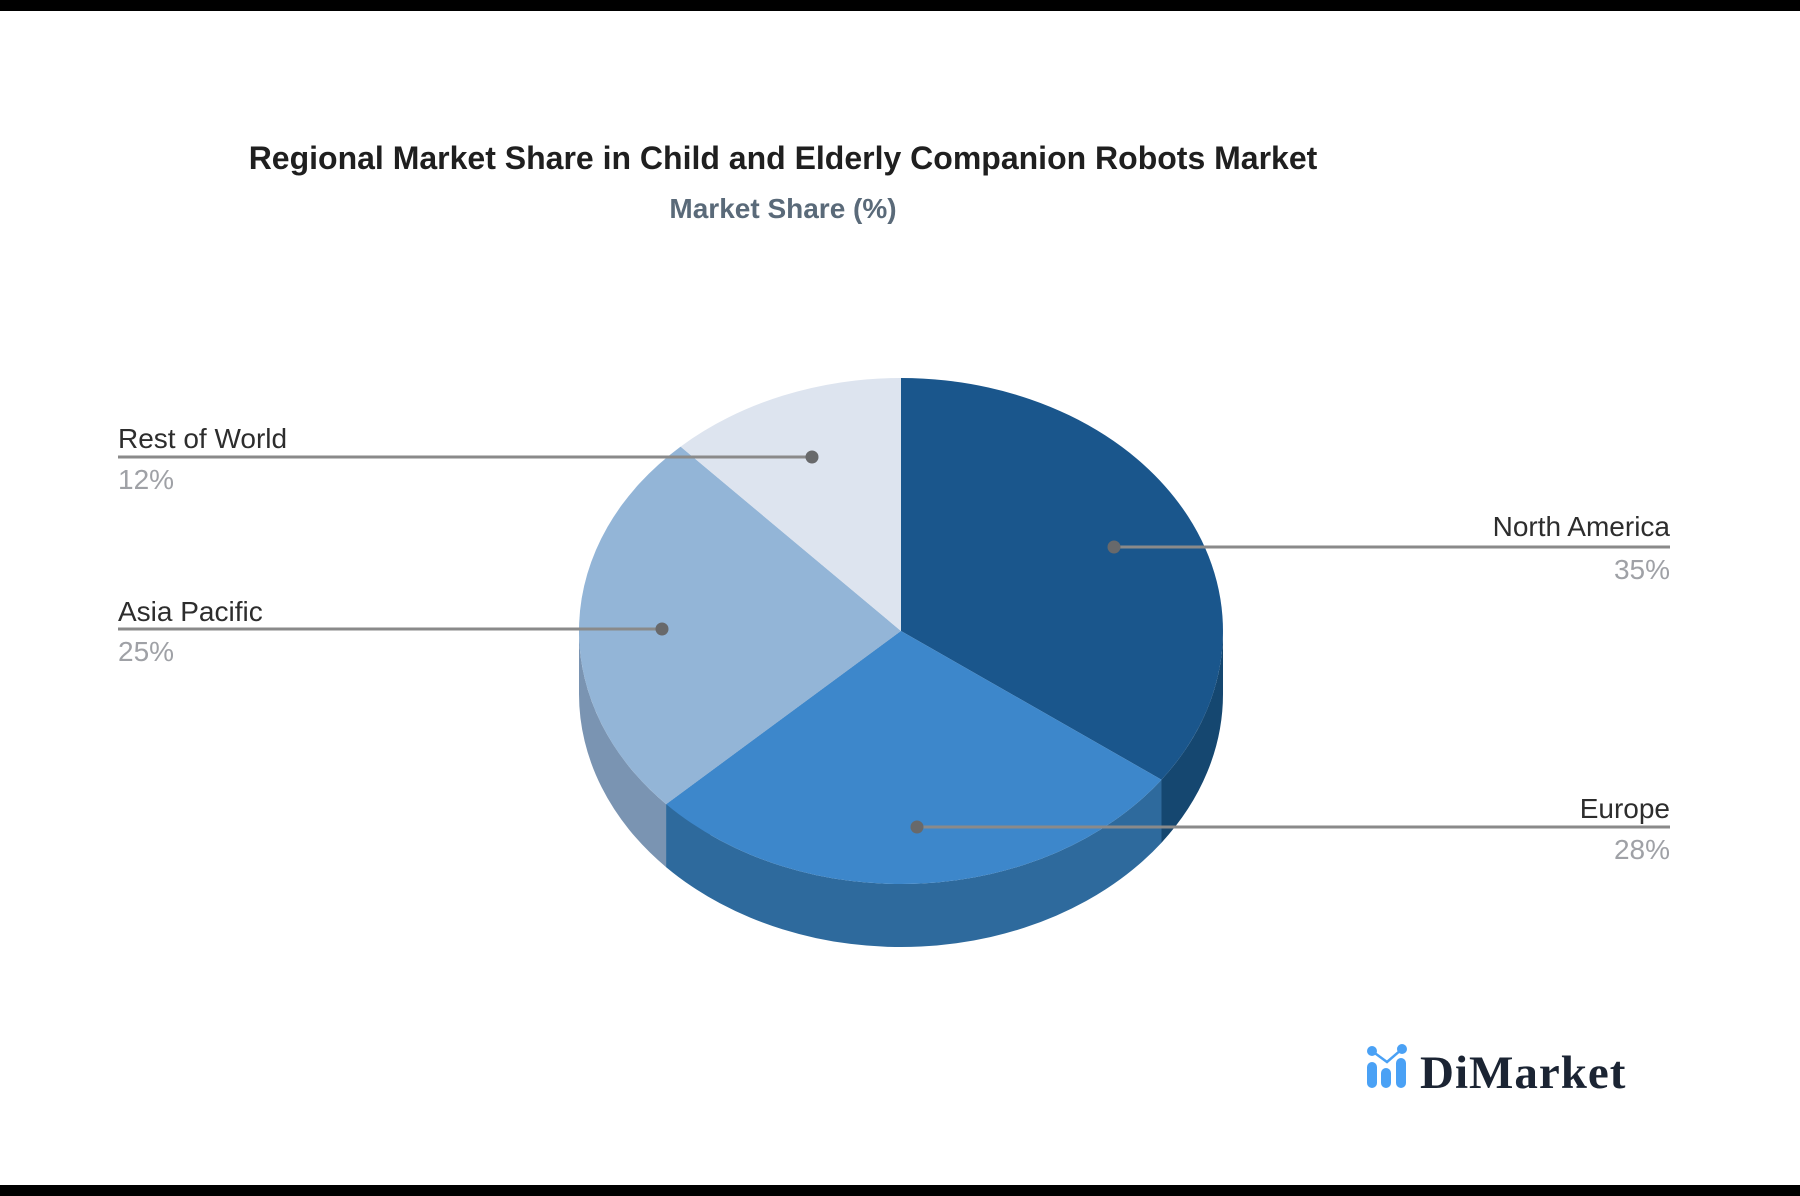 This screenshot has height=1196, width=1800. Describe the element at coordinates (914, 863) in the screenshot. I see `europe-side-wall` at that location.